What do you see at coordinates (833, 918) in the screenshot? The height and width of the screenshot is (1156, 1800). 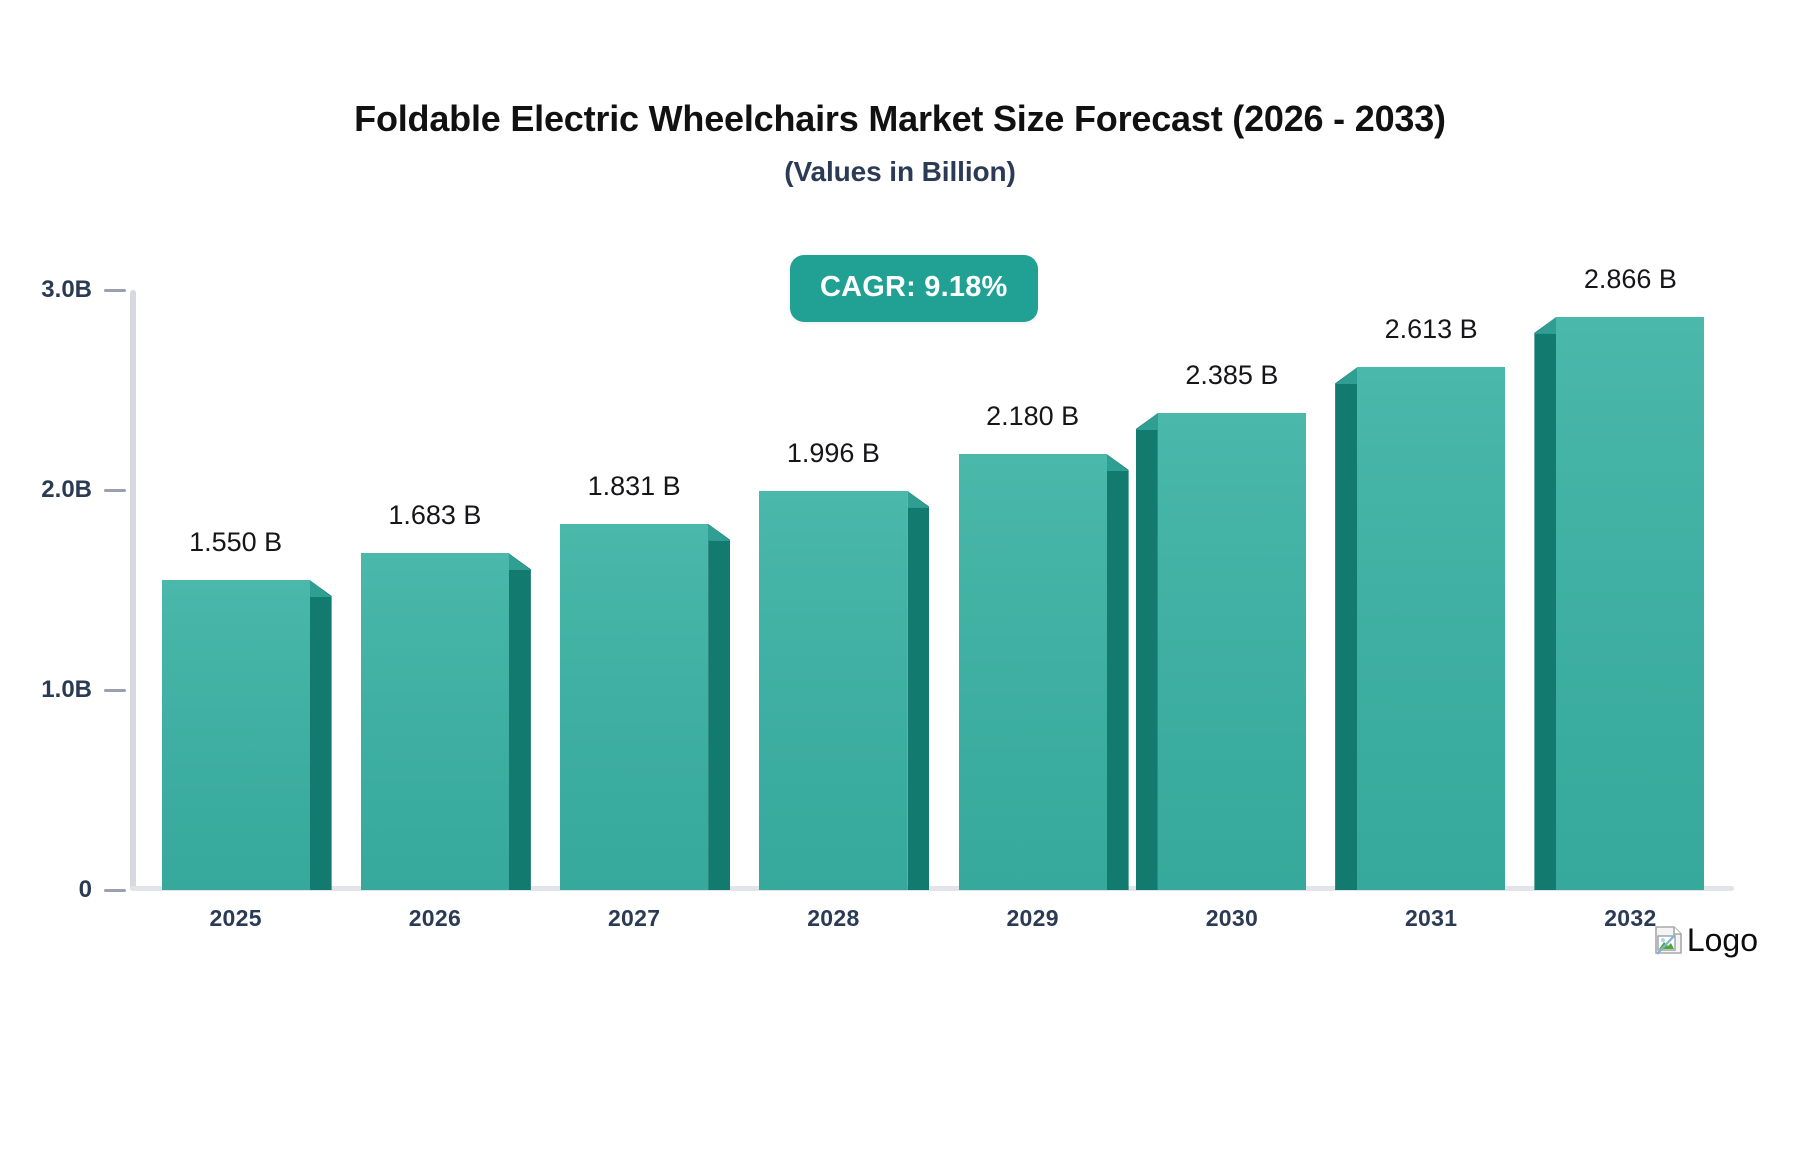 I see `x-axis-label: 2028` at bounding box center [833, 918].